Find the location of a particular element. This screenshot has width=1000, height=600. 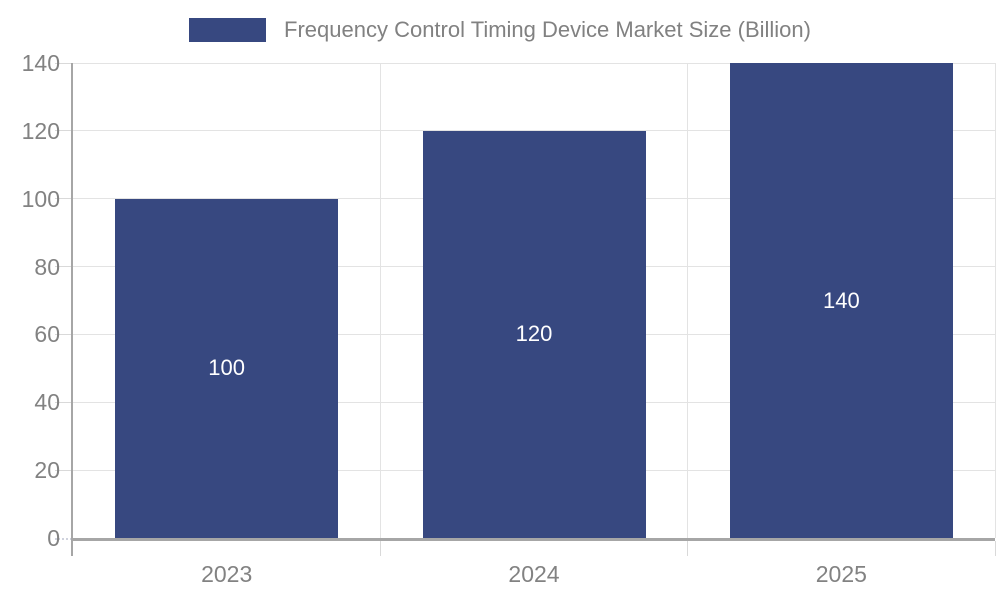

y-tick-label: 100 is located at coordinates (40, 198).